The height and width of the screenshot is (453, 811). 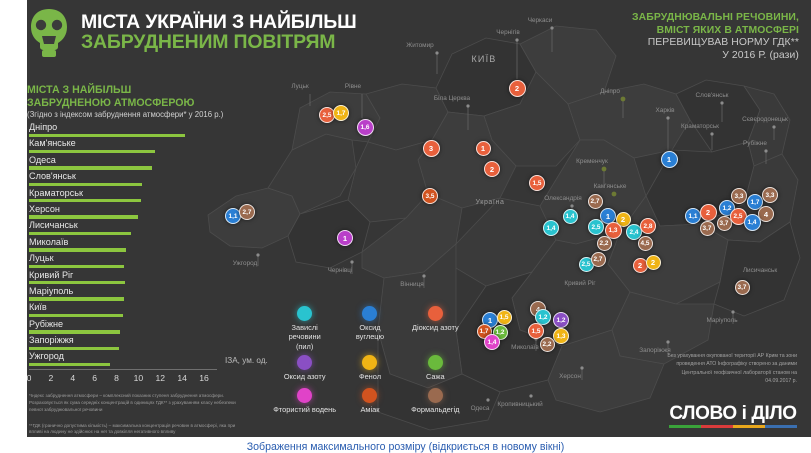 What do you see at coordinates (370, 377) in the screenshot?
I see `legend-label: Фенол` at bounding box center [370, 377].